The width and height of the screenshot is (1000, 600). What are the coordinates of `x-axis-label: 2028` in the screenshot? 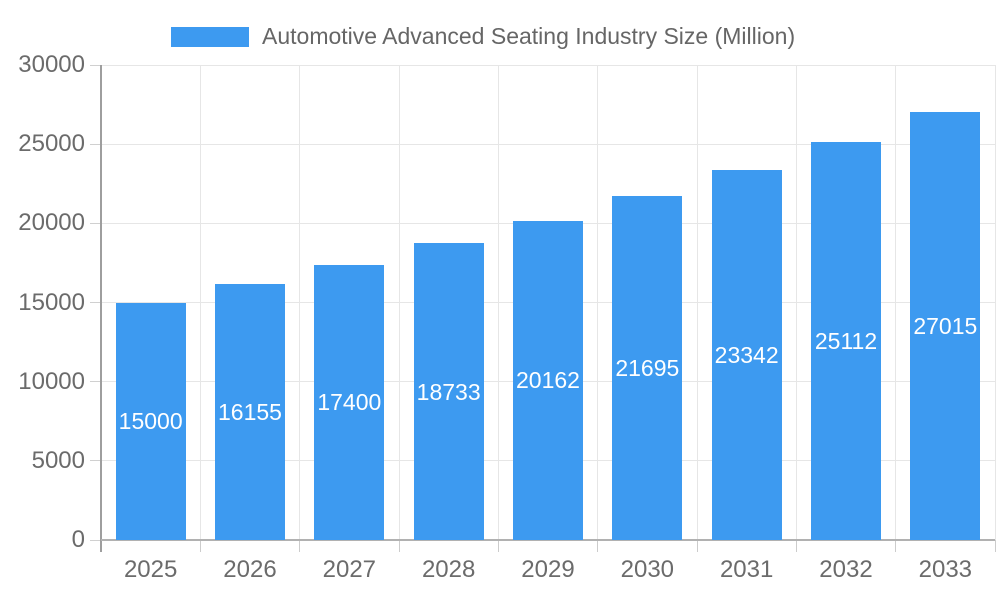 It's located at (448, 569).